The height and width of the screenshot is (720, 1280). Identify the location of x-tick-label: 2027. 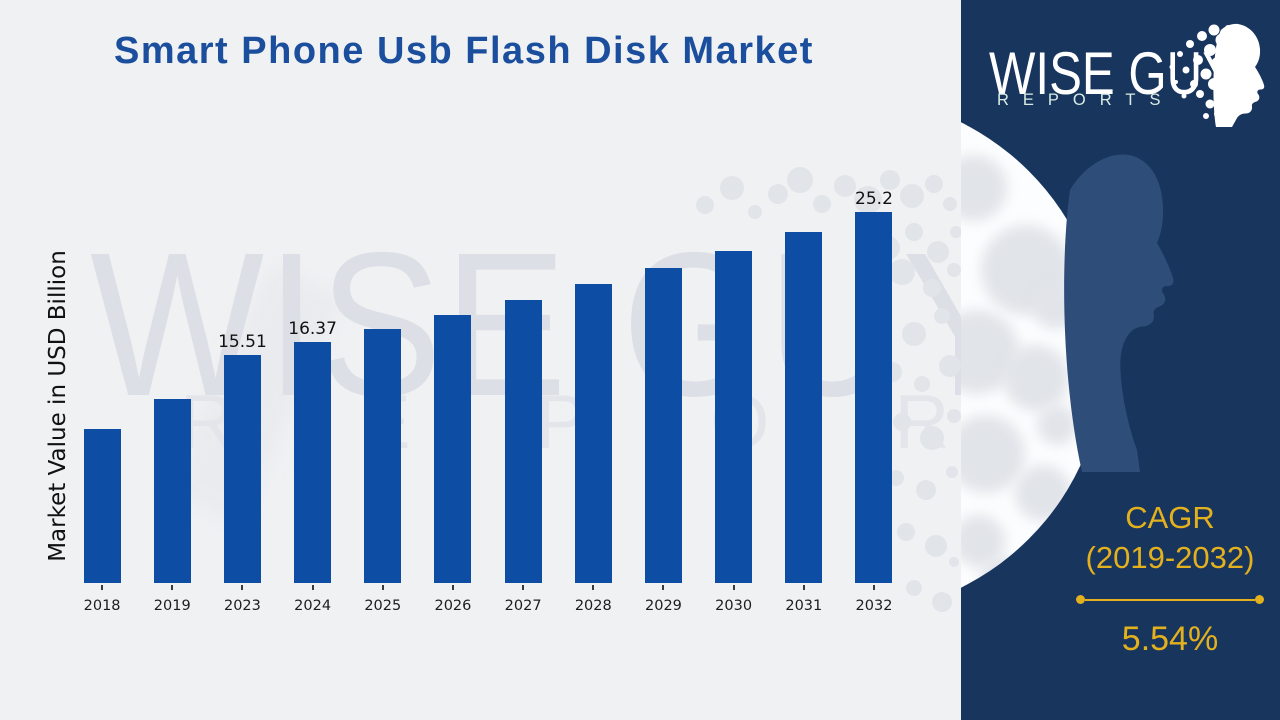
(523, 606).